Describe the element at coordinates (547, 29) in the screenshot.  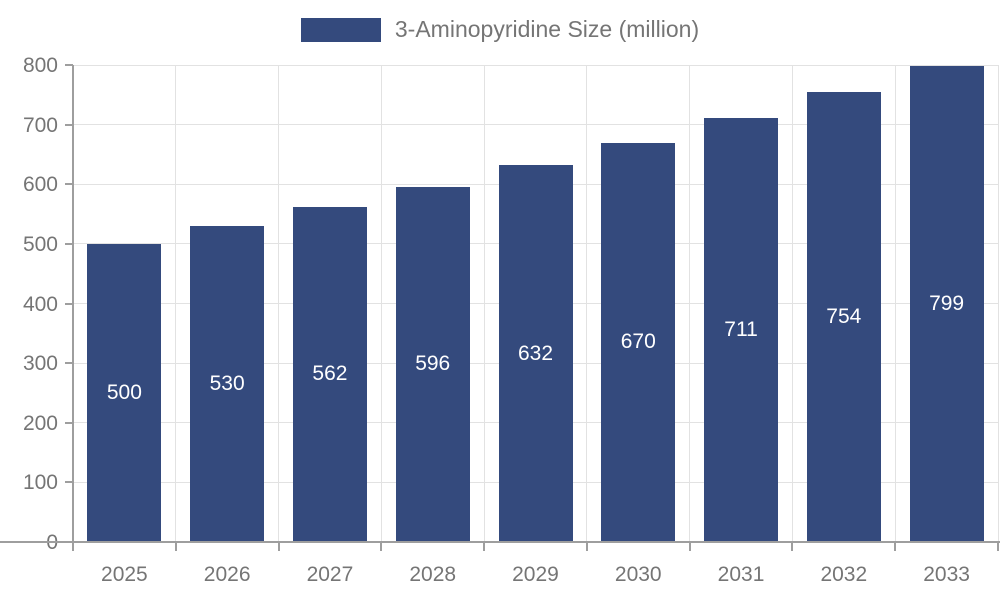
I see `legend-label: 3-Aminopyridine Size (million)` at that location.